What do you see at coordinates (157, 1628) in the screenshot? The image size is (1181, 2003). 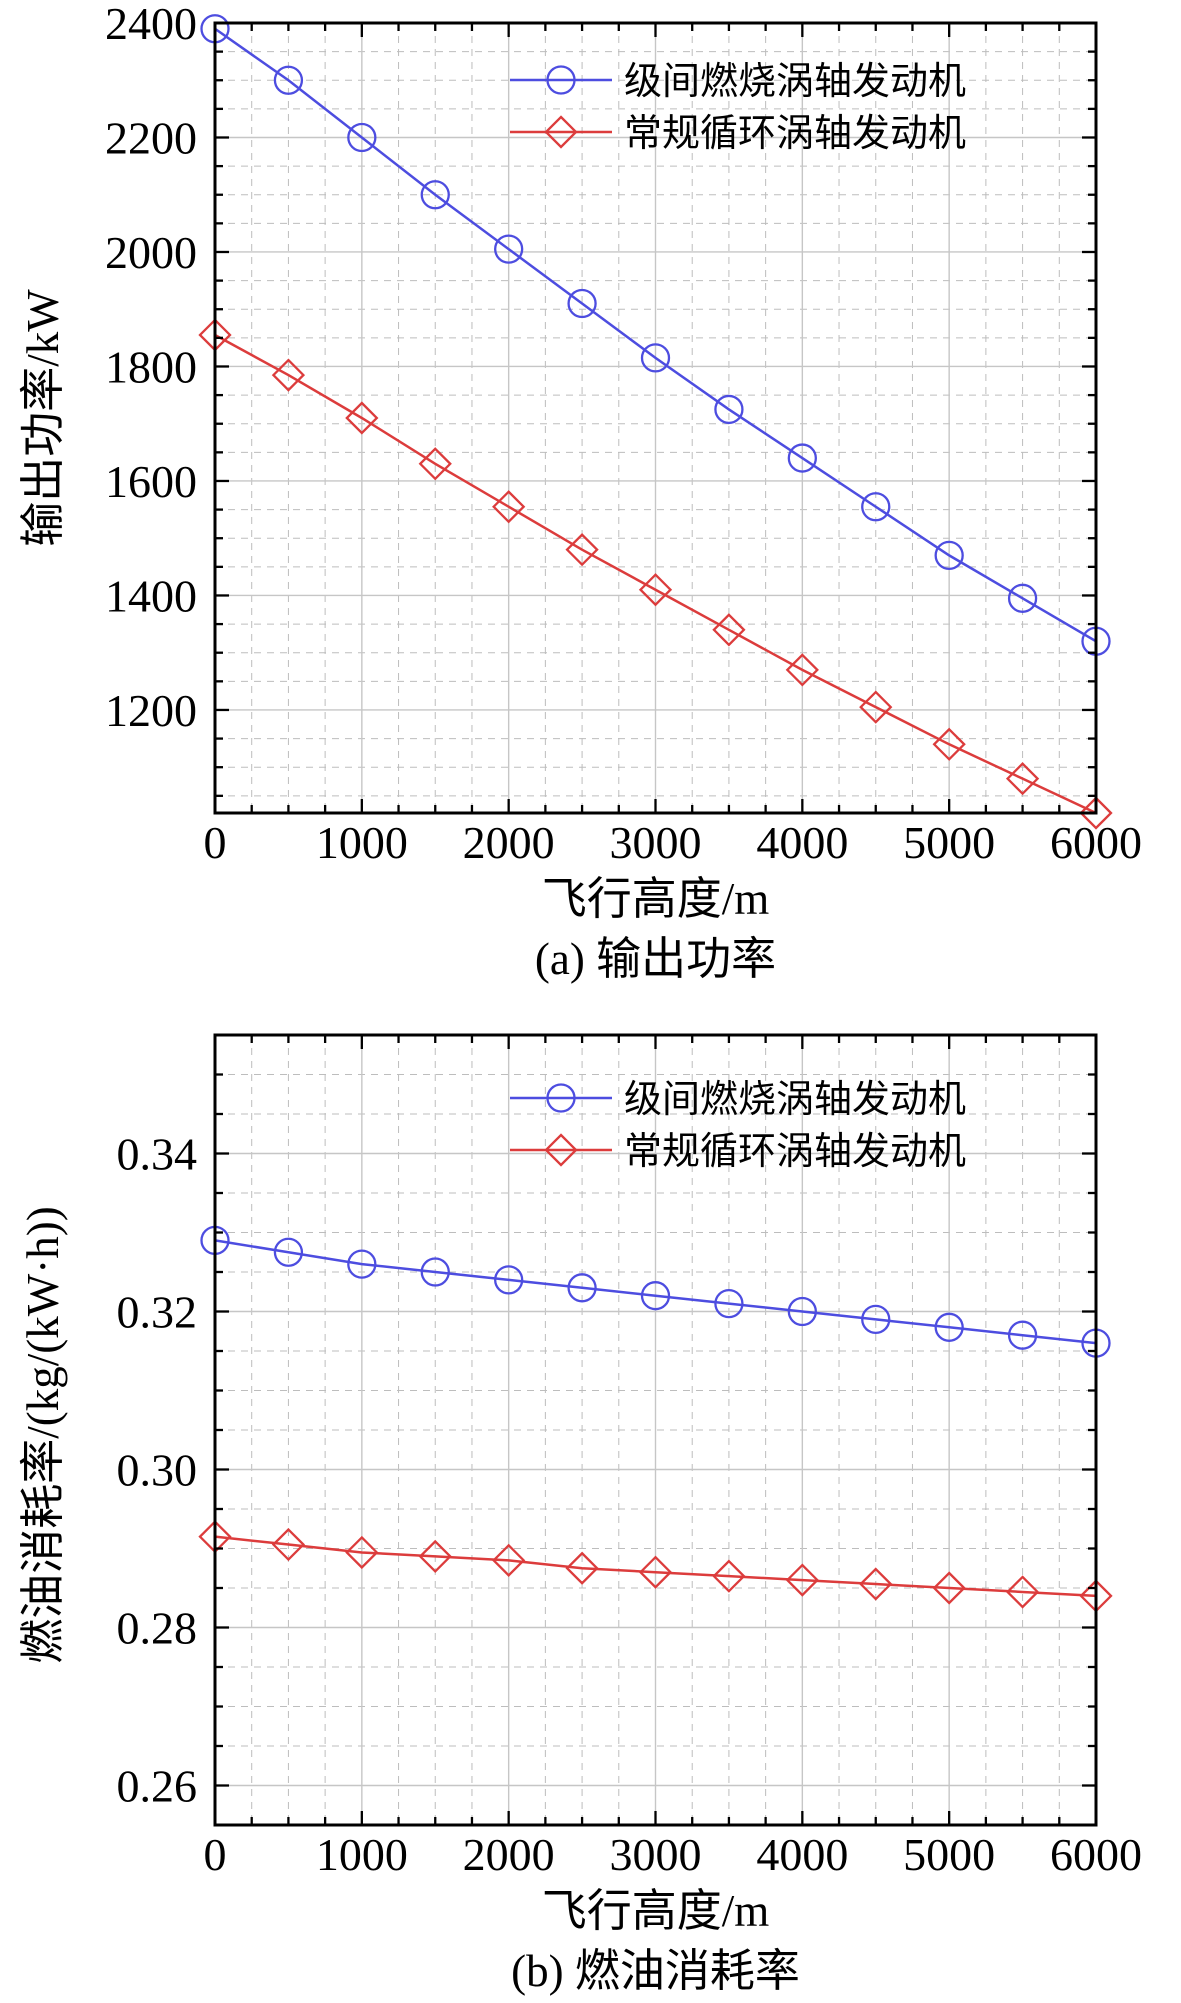 I see `y-tick-label: 0.28` at bounding box center [157, 1628].